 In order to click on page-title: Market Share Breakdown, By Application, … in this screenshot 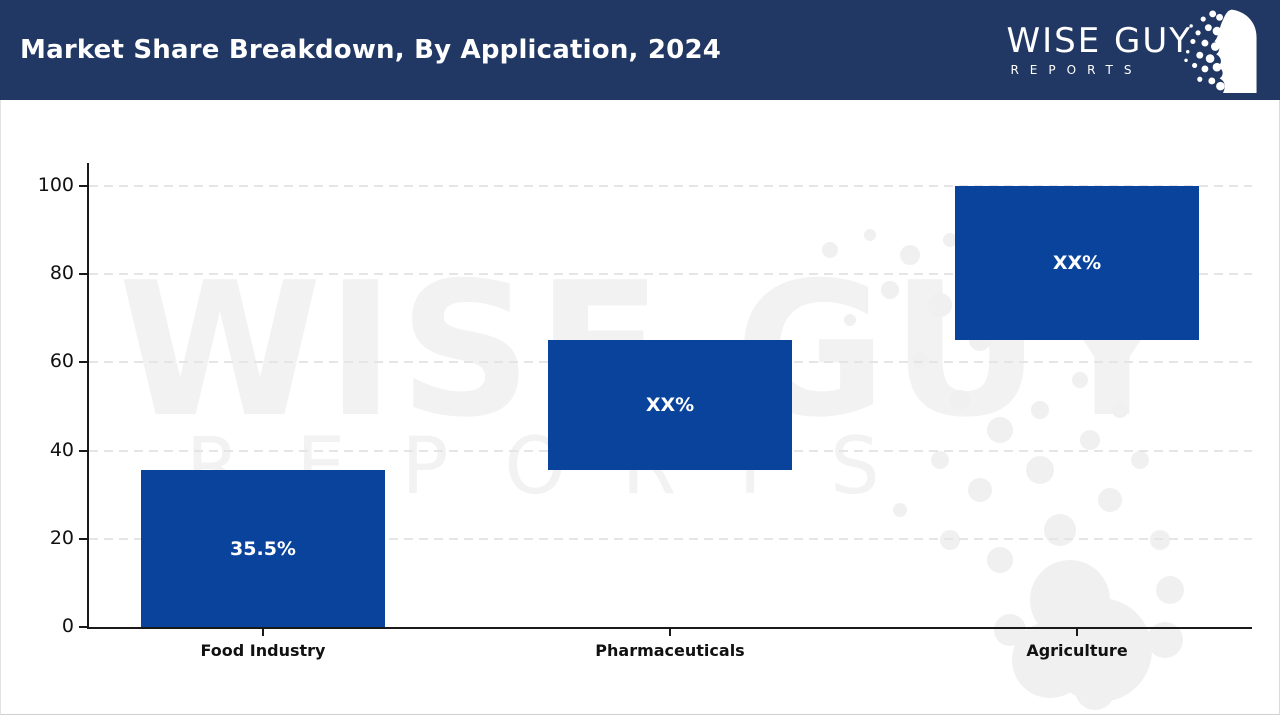, I will do `click(371, 50)`.